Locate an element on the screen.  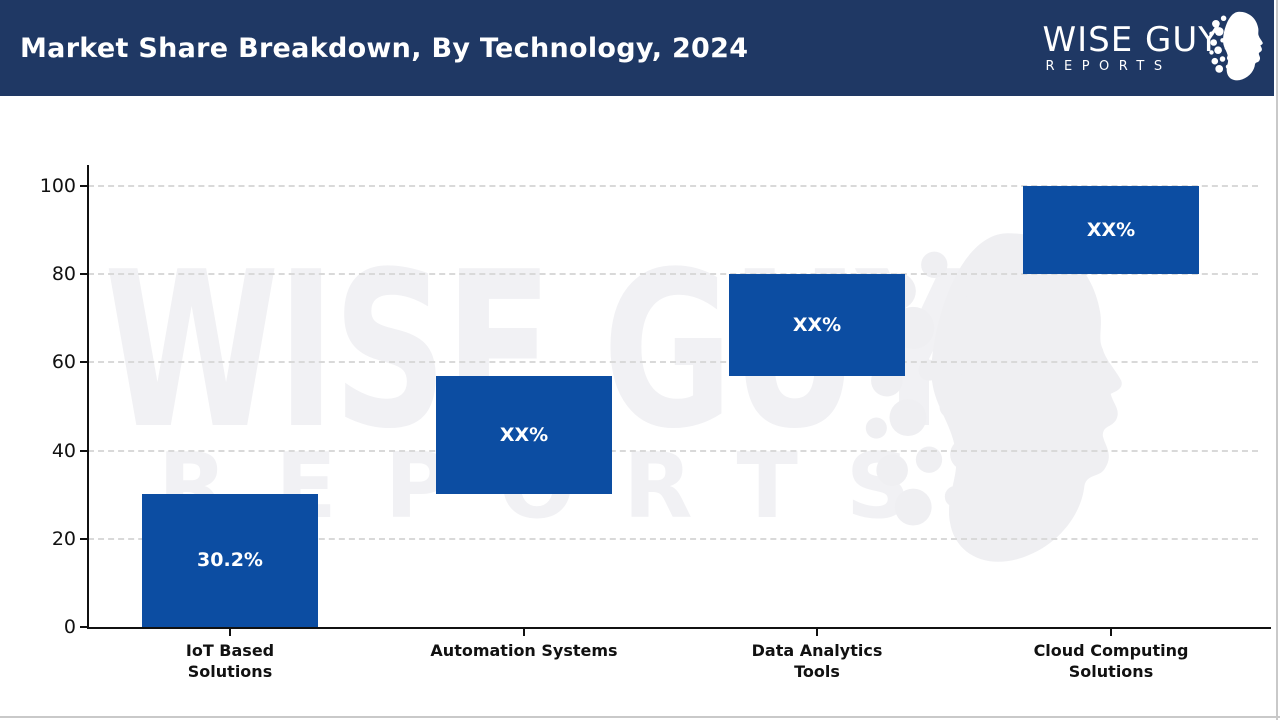
y-tick-label: 20 is located at coordinates (63, 538).